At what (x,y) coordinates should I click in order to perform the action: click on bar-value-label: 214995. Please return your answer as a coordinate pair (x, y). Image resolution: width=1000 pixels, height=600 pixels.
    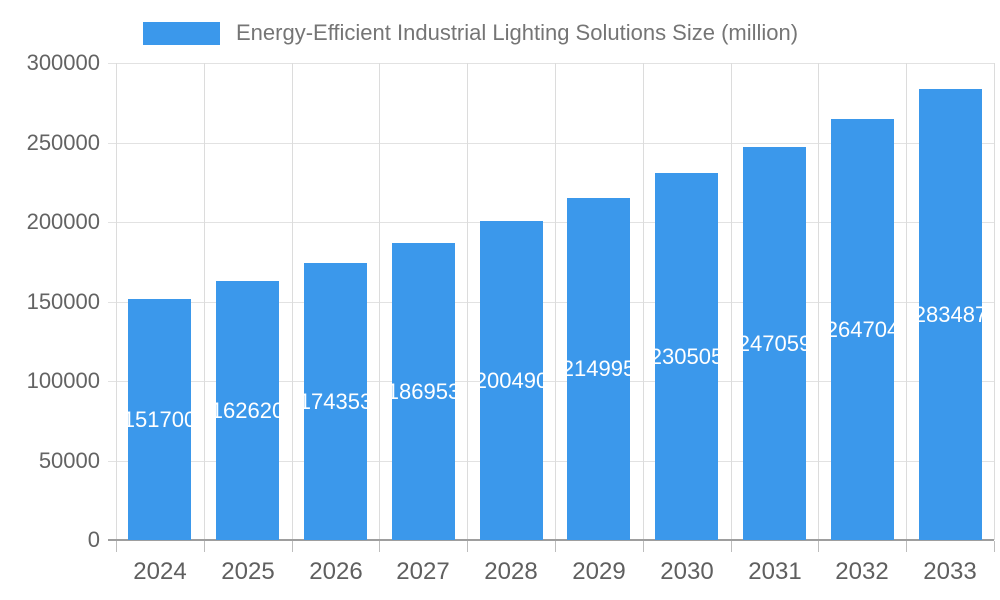
    Looking at the image, I should click on (598, 368).